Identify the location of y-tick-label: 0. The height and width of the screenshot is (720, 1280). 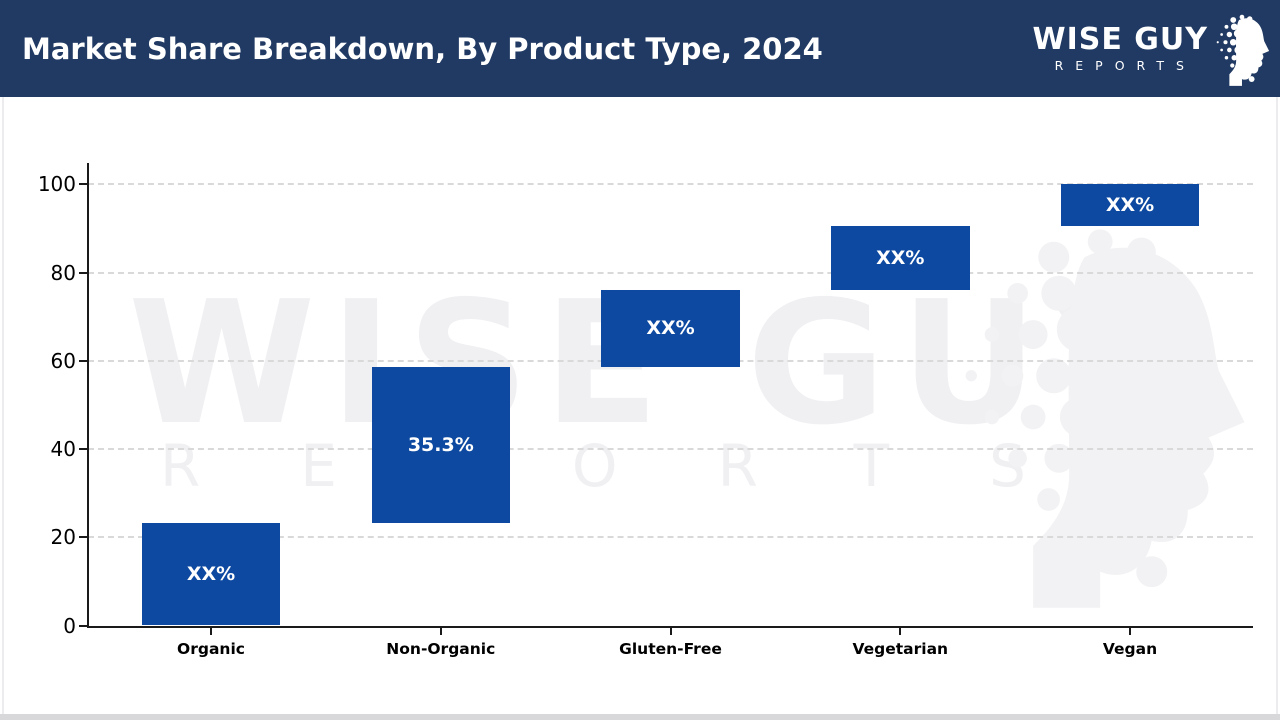
(69, 625).